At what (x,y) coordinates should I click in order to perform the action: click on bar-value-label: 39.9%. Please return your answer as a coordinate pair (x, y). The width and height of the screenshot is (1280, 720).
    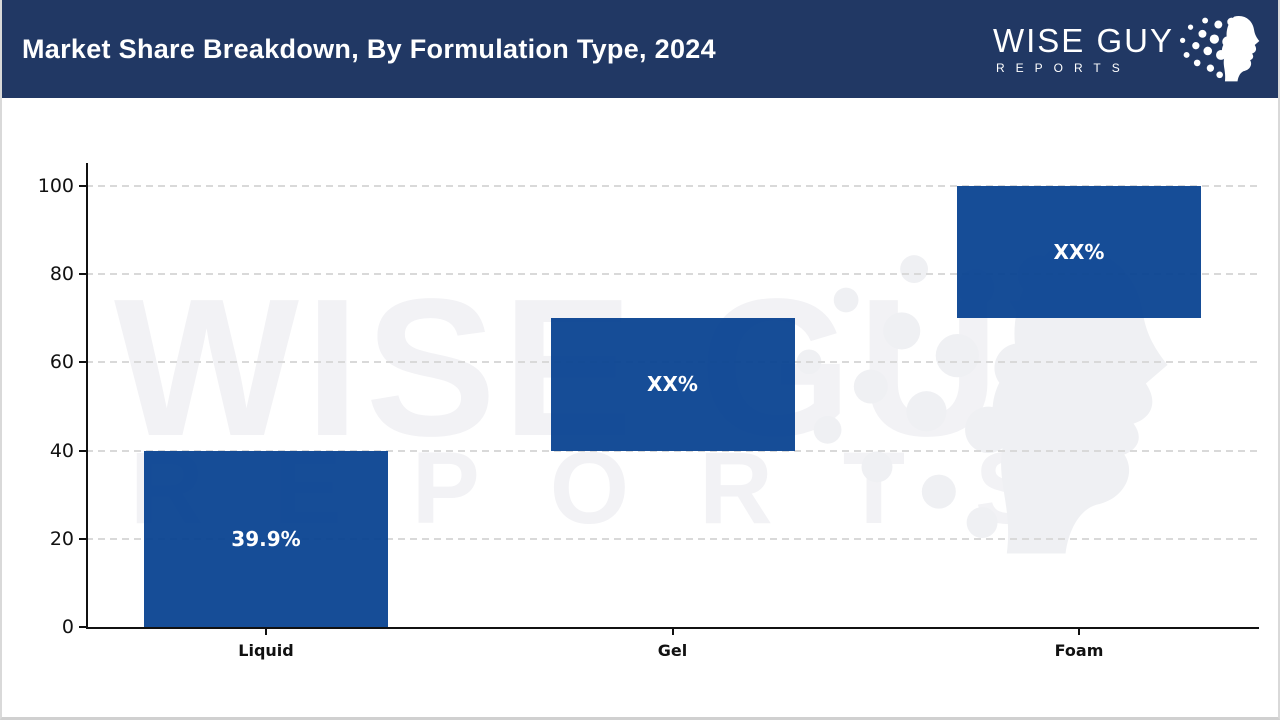
    Looking at the image, I should click on (266, 539).